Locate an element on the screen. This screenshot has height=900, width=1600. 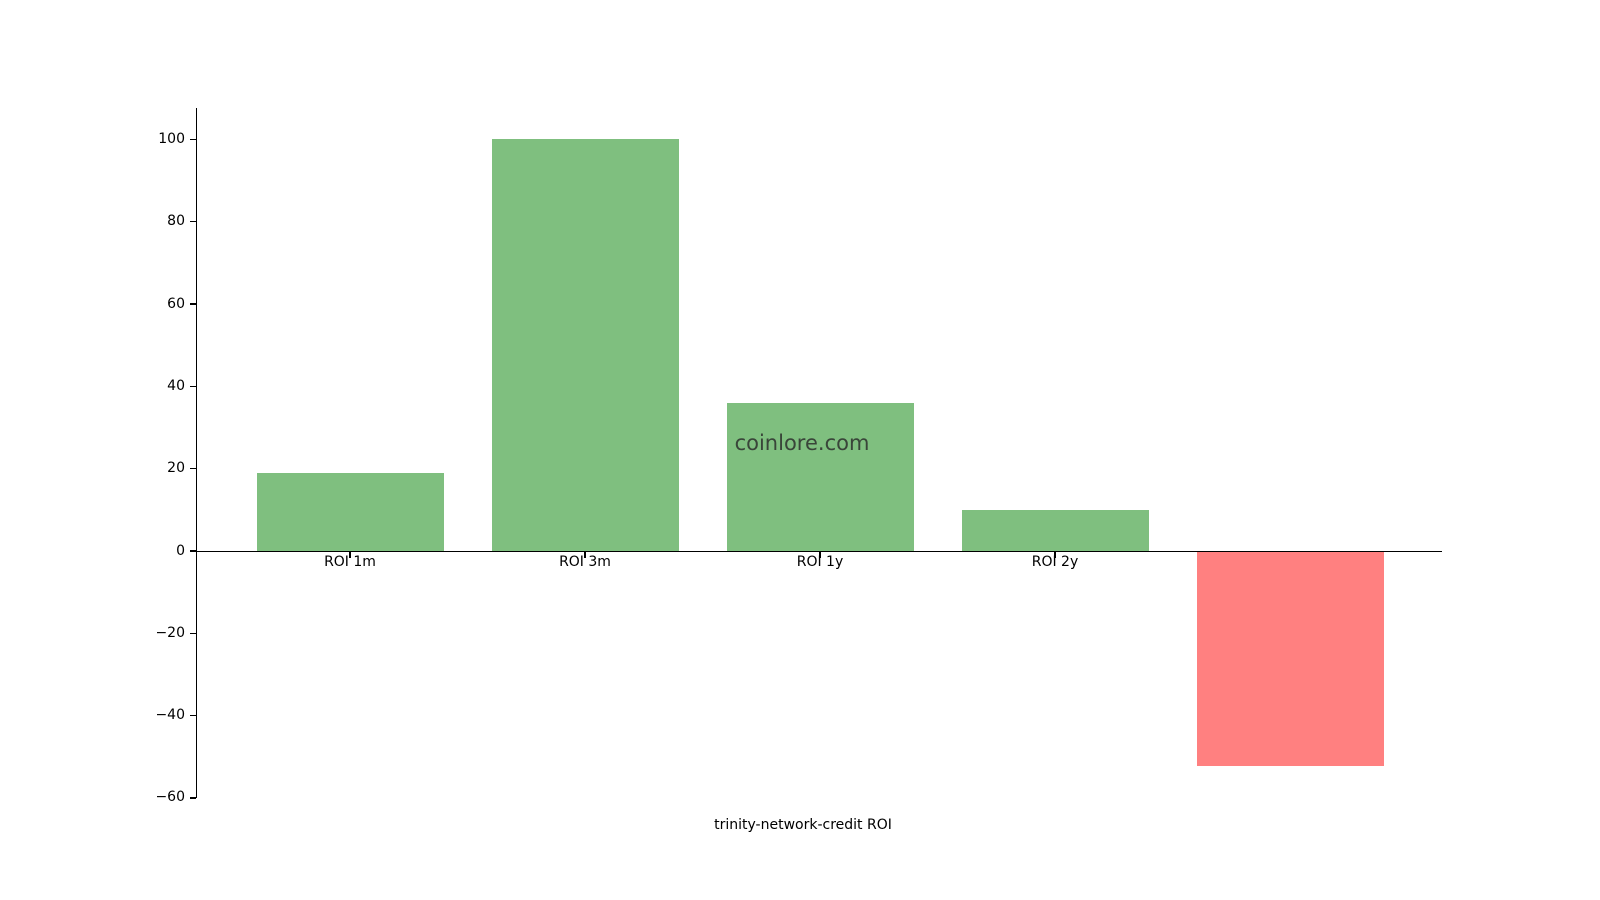
y-tick-label: 20 is located at coordinates (176, 468).